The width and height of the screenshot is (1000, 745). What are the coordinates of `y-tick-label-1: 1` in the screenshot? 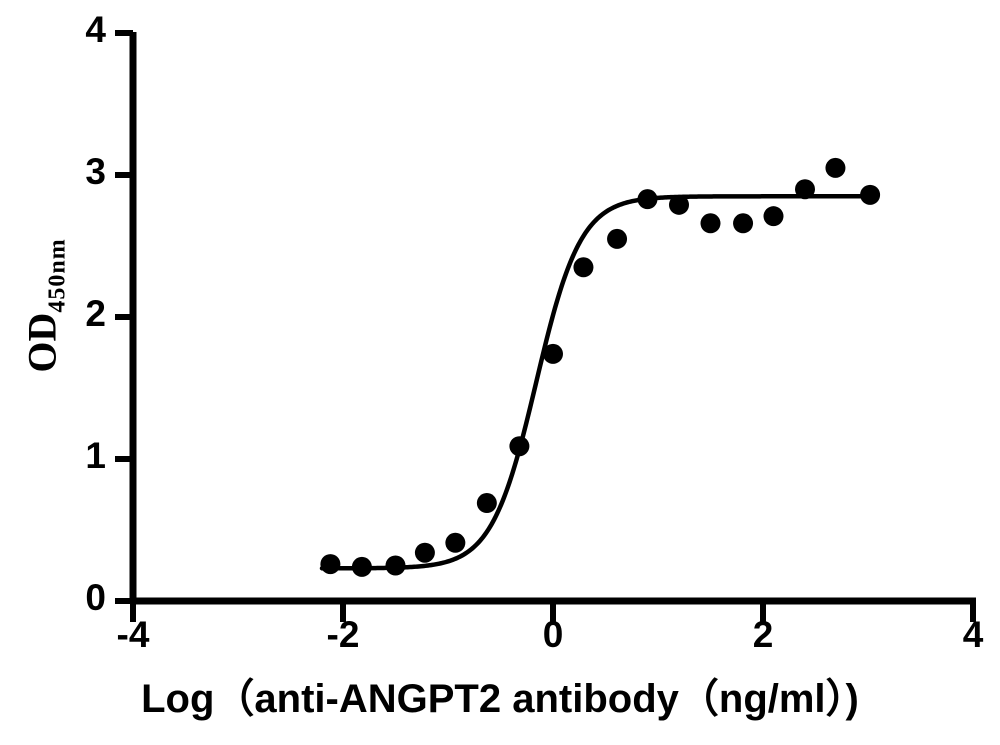 It's located at (95, 455).